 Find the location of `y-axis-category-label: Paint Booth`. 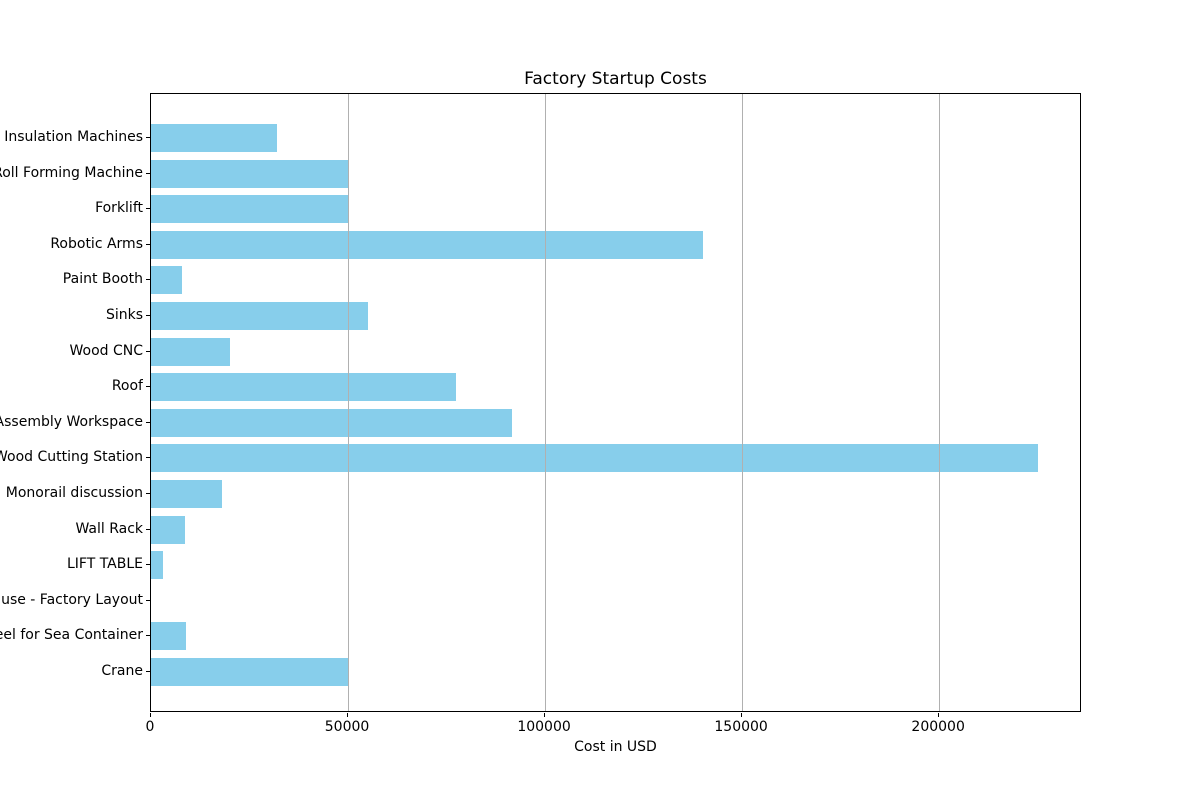

y-axis-category-label: Paint Booth is located at coordinates (102, 279).